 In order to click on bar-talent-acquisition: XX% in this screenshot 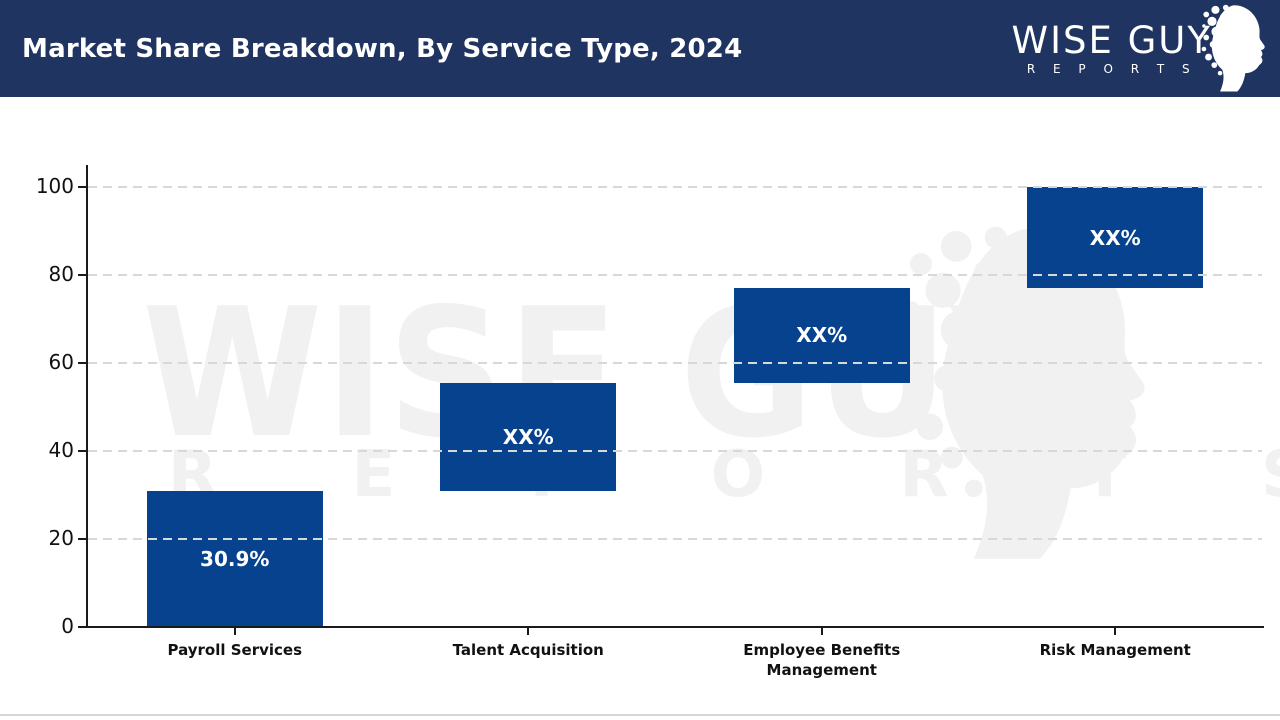, I will do `click(528, 437)`.